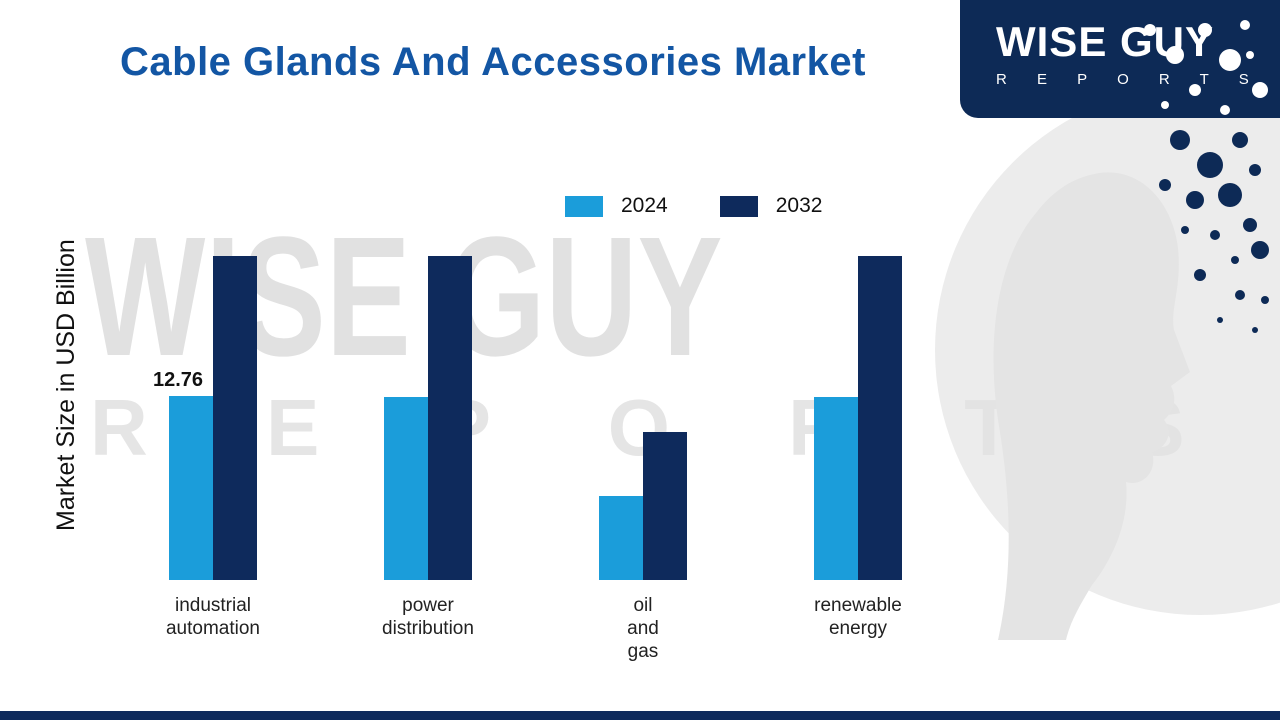 This screenshot has height=720, width=1280. I want to click on category-label-oil-and-gas: oil and gas, so click(643, 629).